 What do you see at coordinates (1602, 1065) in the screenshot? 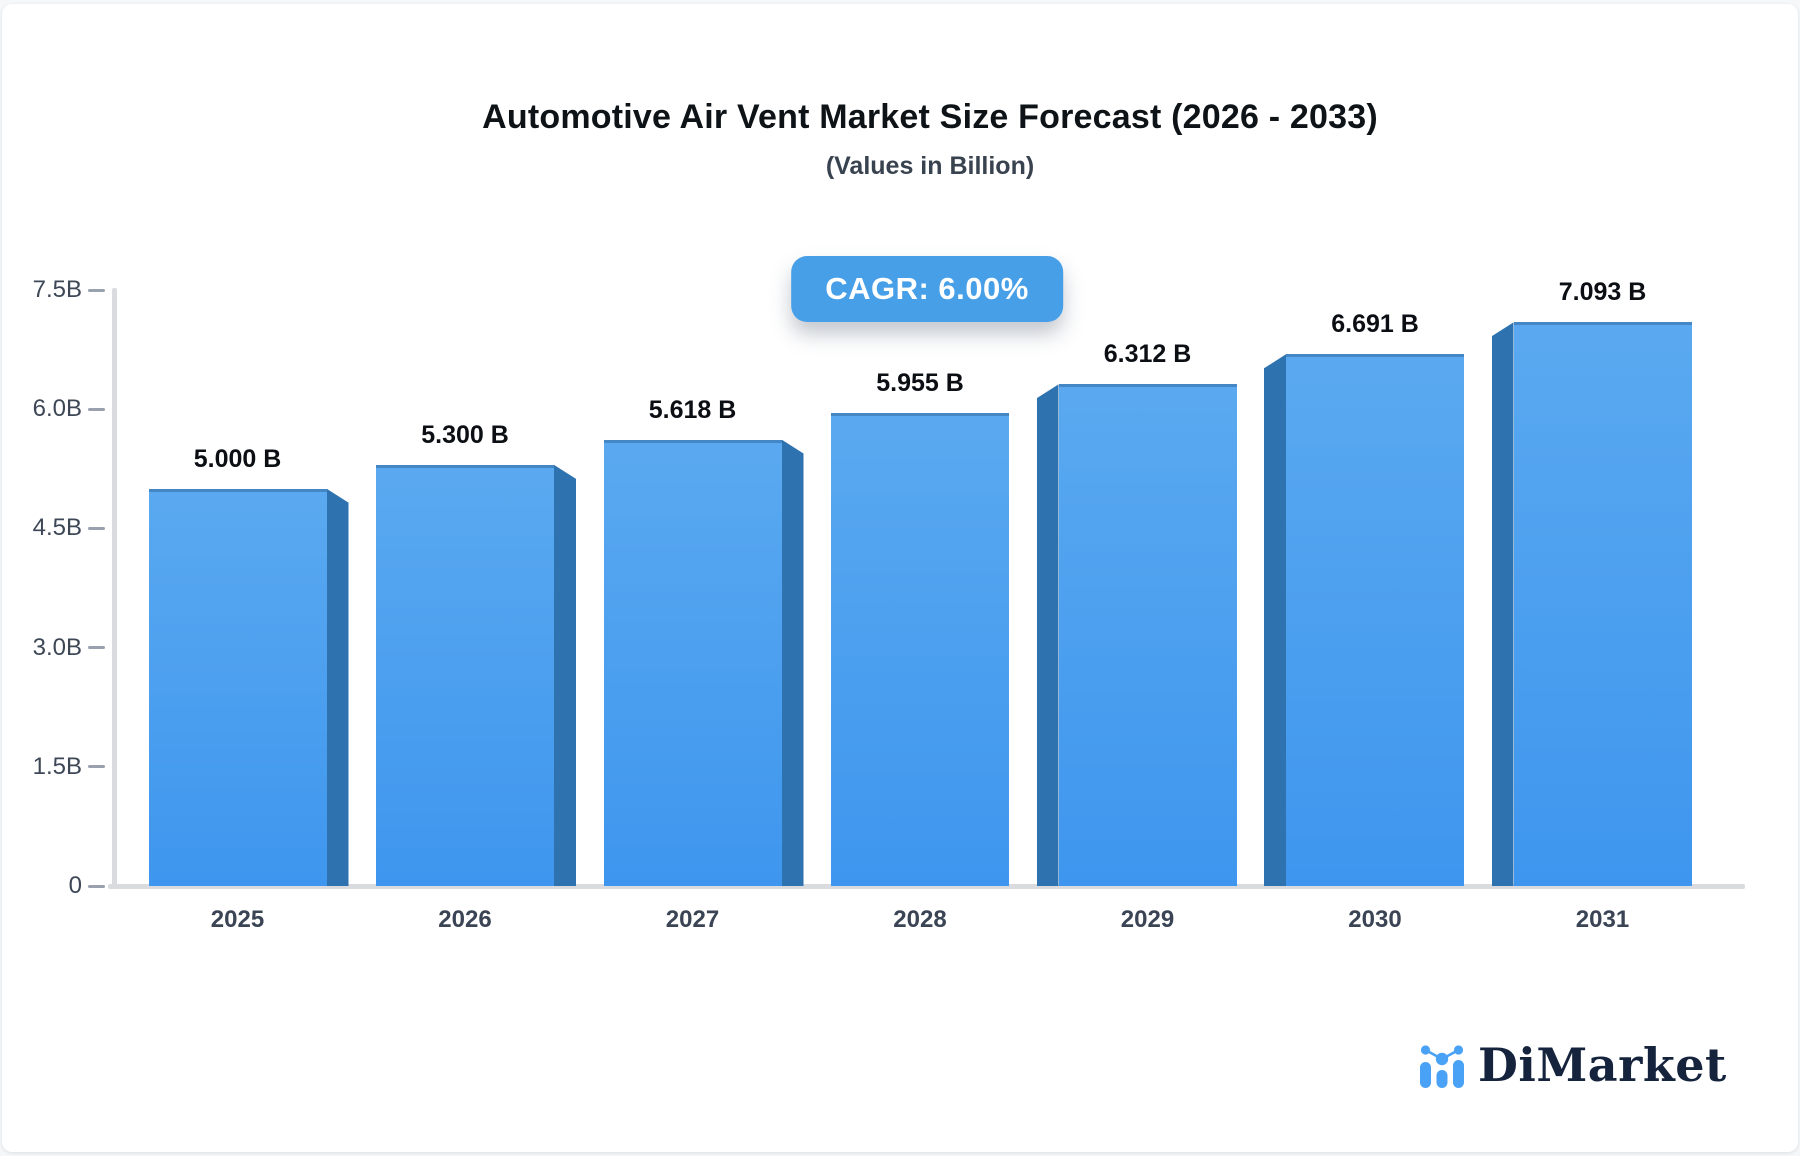
I see `brand-name: DiMarket` at bounding box center [1602, 1065].